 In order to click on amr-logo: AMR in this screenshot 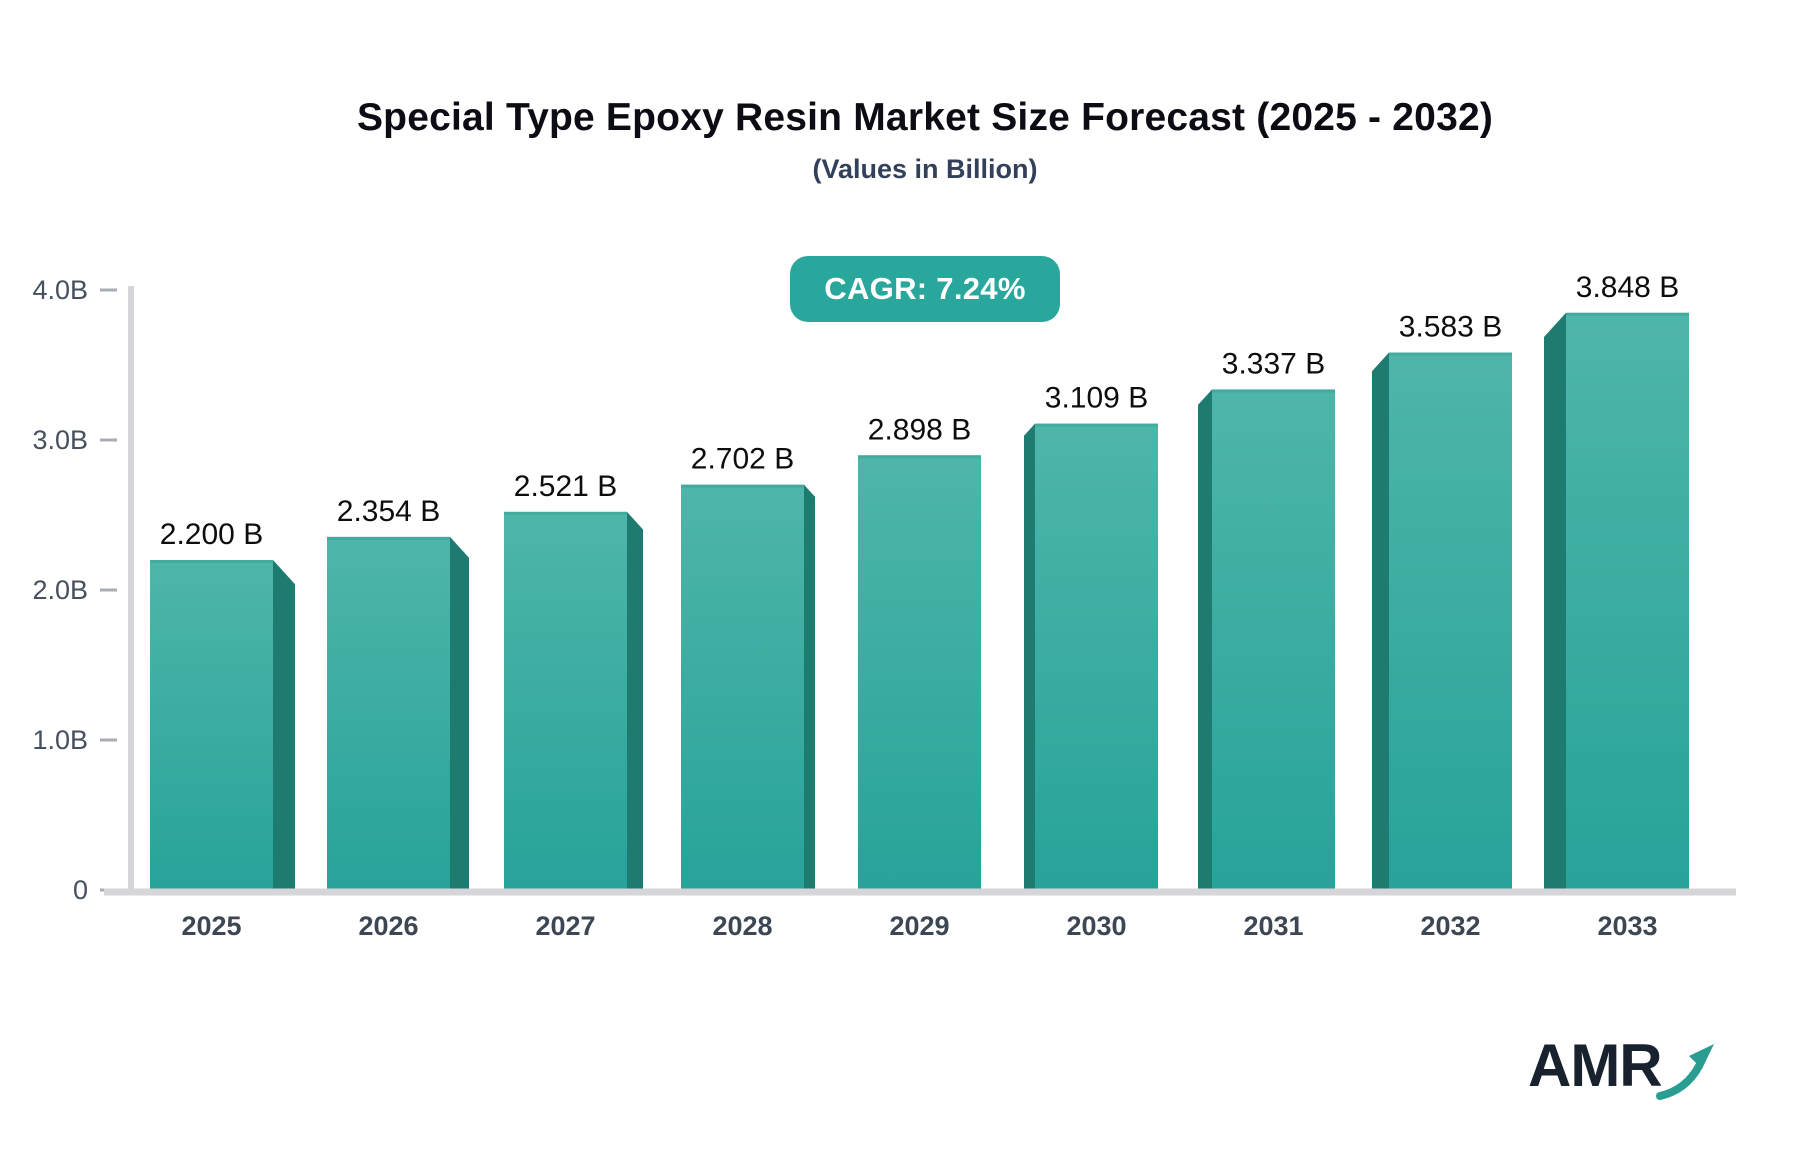, I will do `click(1623, 1070)`.